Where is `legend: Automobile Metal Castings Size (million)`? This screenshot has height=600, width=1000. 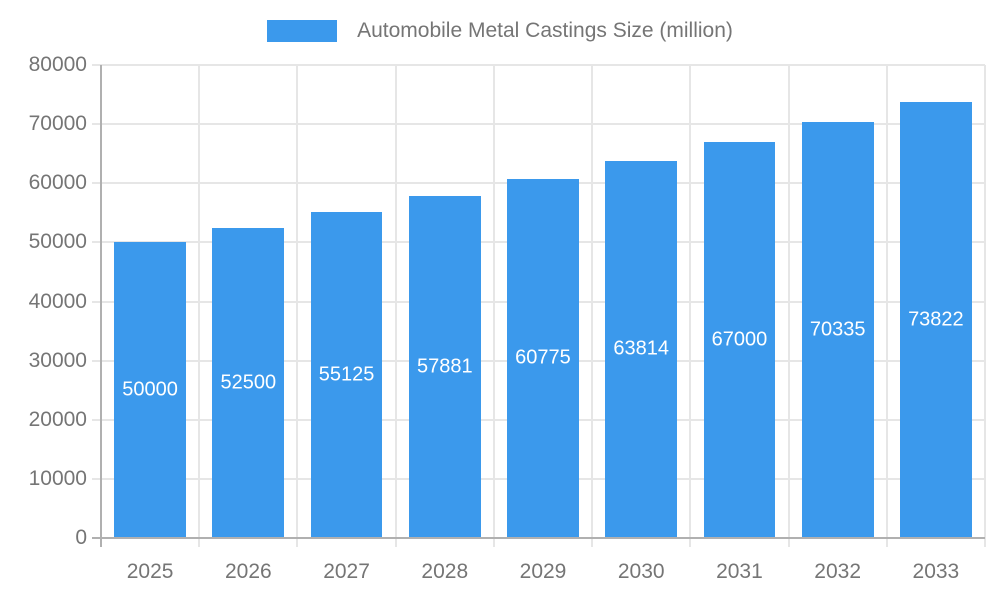 legend: Automobile Metal Castings Size (million) is located at coordinates (500, 31).